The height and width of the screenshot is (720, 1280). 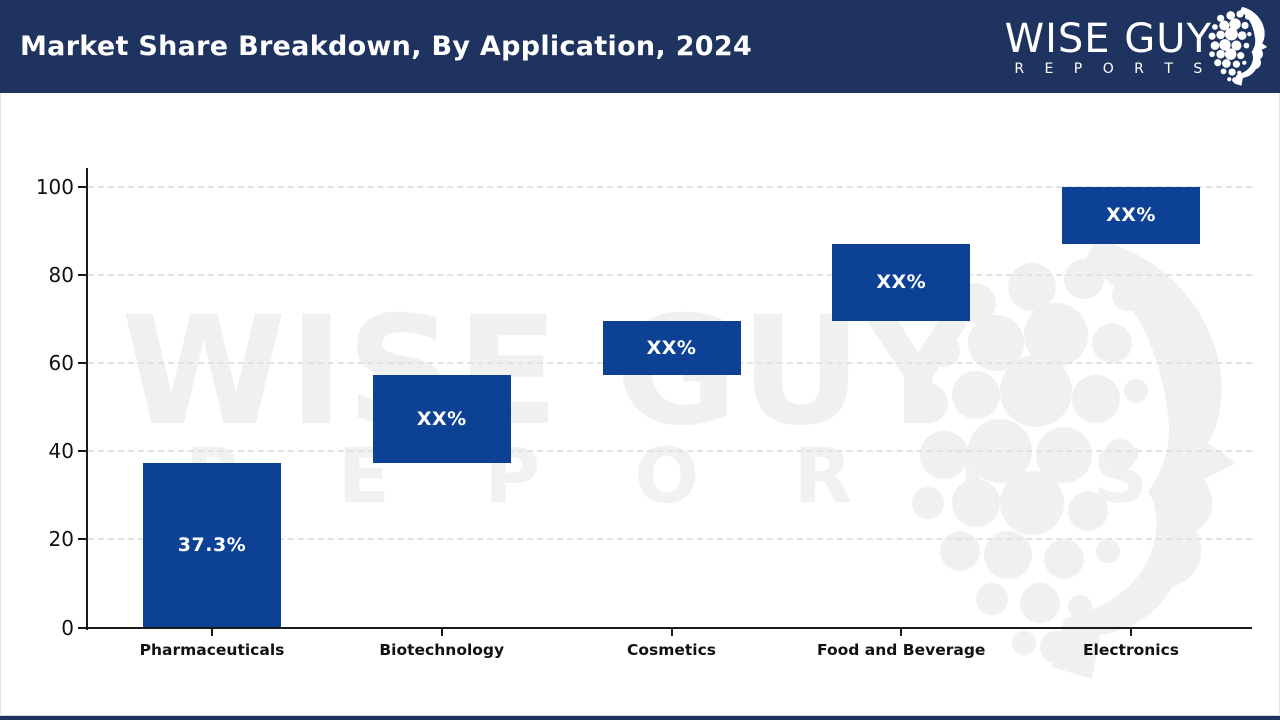 What do you see at coordinates (212, 649) in the screenshot?
I see `x-tick-label: Pharmaceuticals` at bounding box center [212, 649].